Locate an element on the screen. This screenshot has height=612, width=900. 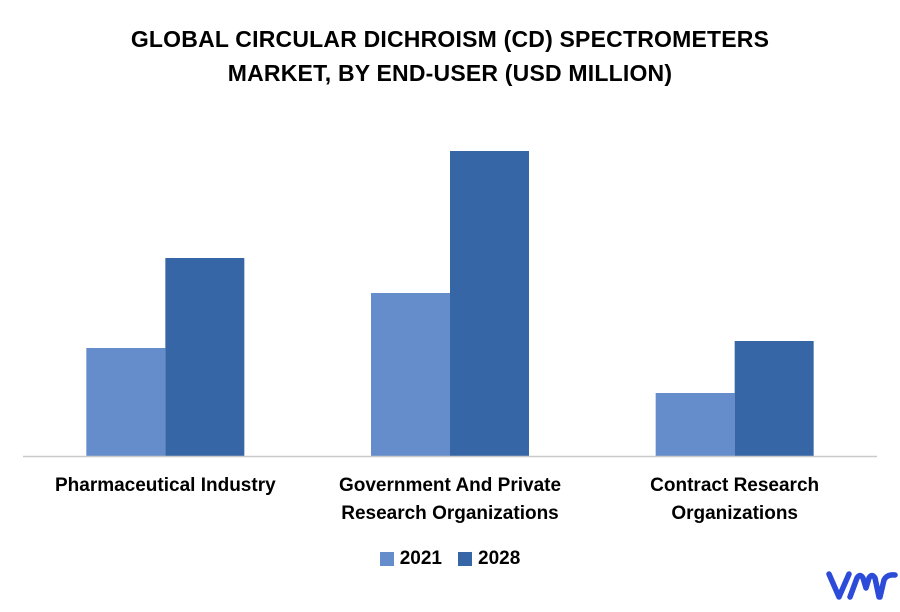
chart-title-line-2: MARKET, BY END-USER (USD MILLION) is located at coordinates (450, 73).